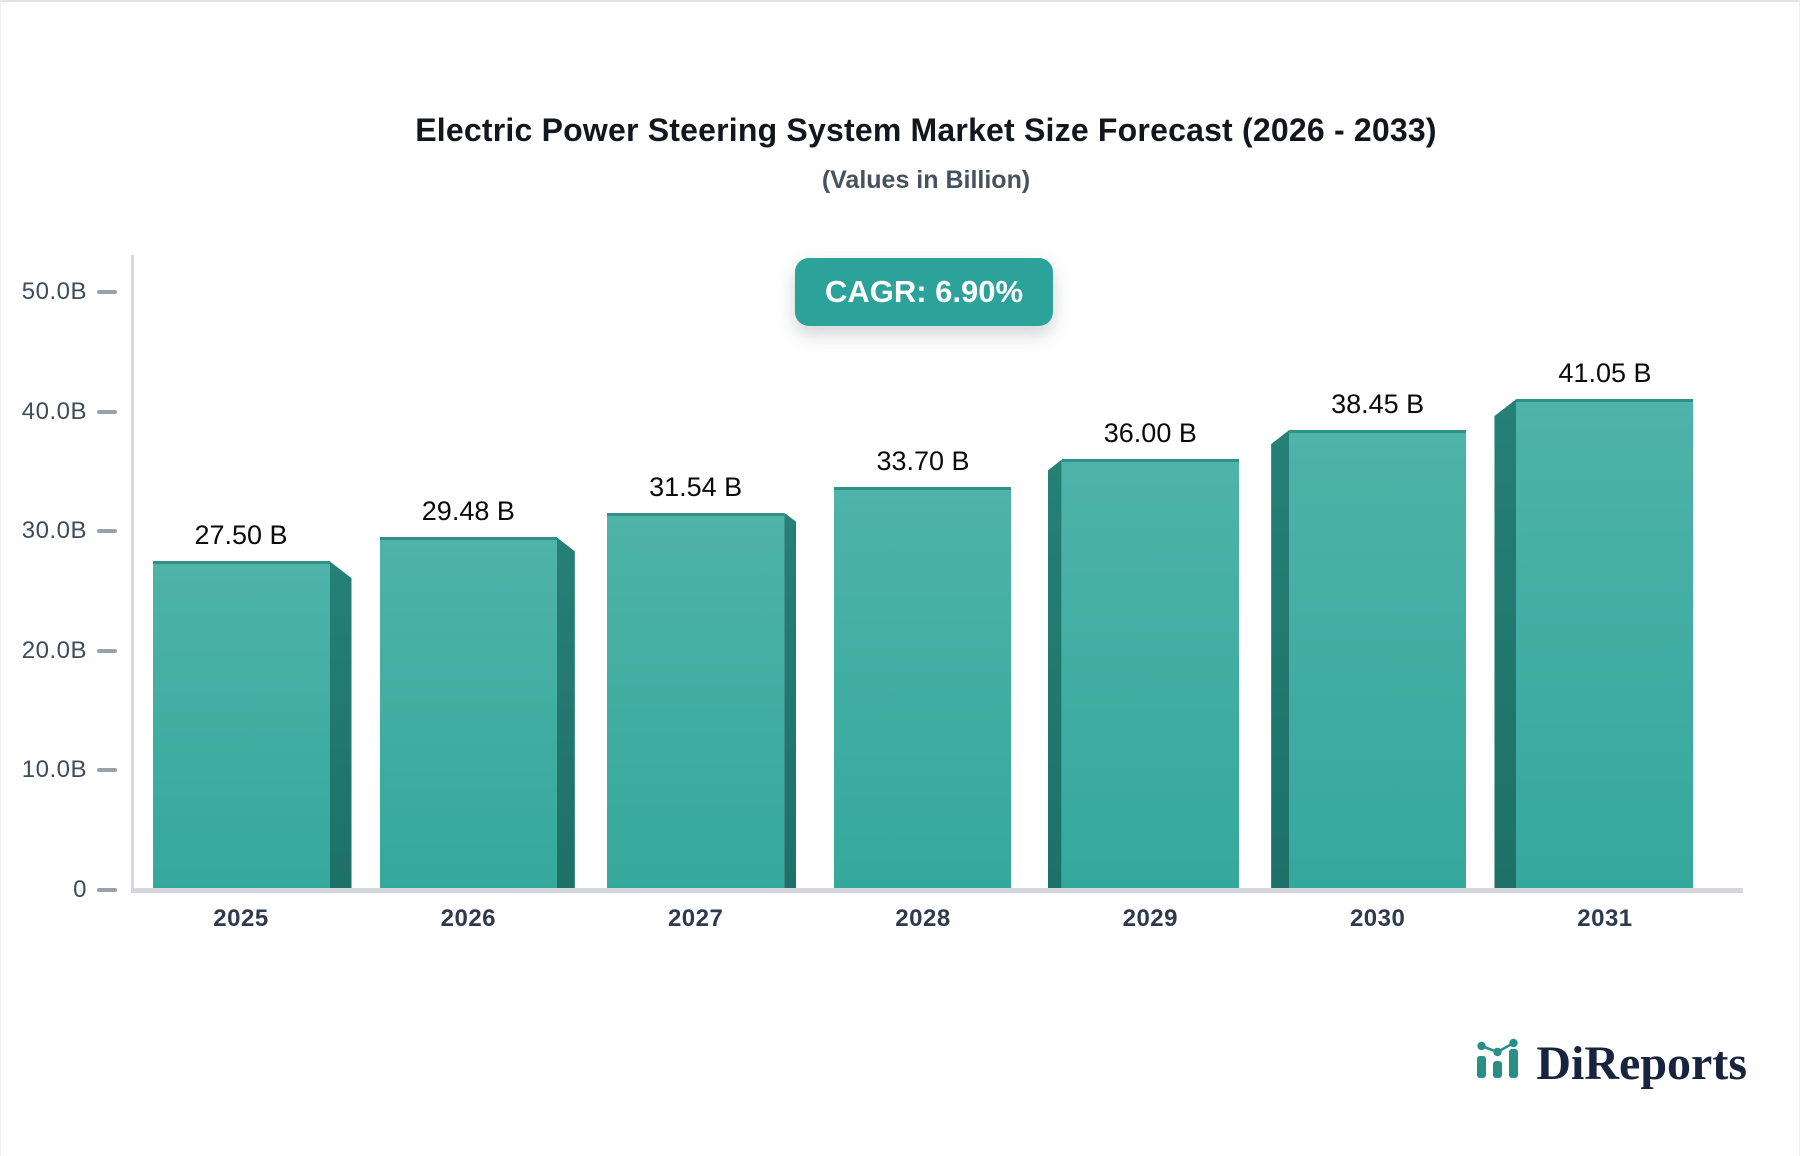 Image resolution: width=1800 pixels, height=1156 pixels. I want to click on x-tick-label: 2025, so click(241, 918).